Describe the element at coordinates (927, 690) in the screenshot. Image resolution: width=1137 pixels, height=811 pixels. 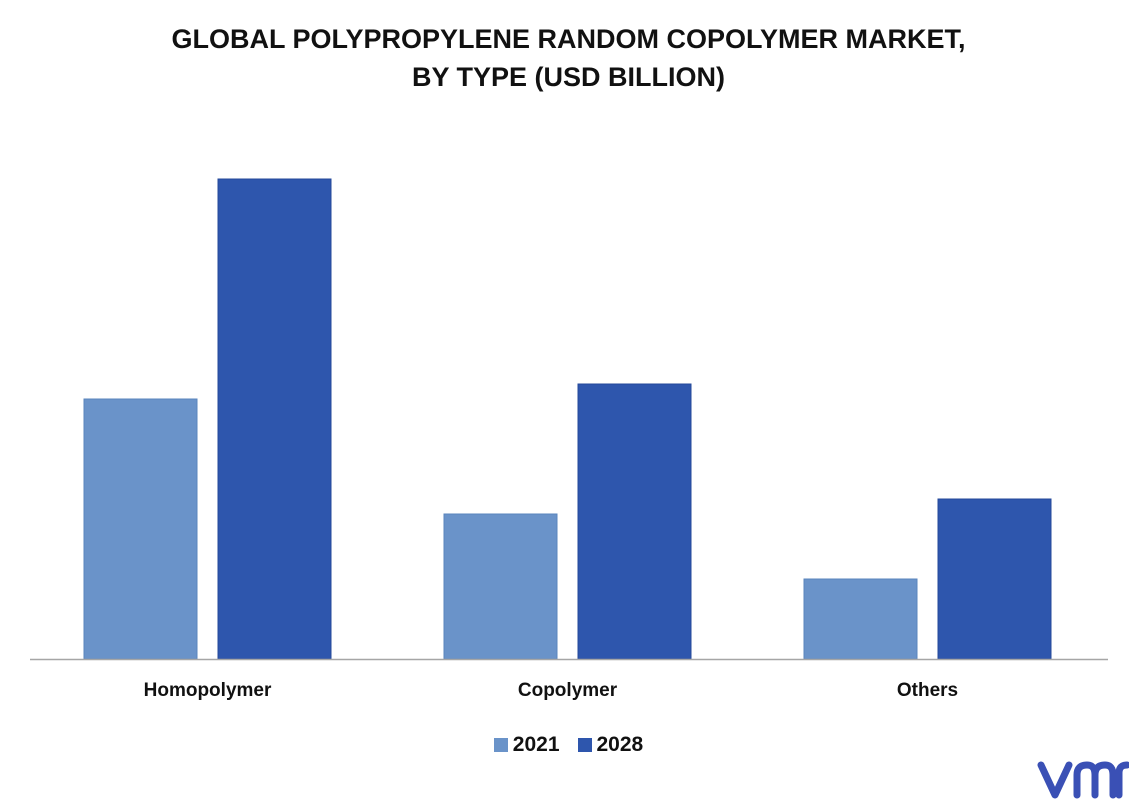
I see `x-tick-label-others: Others` at that location.